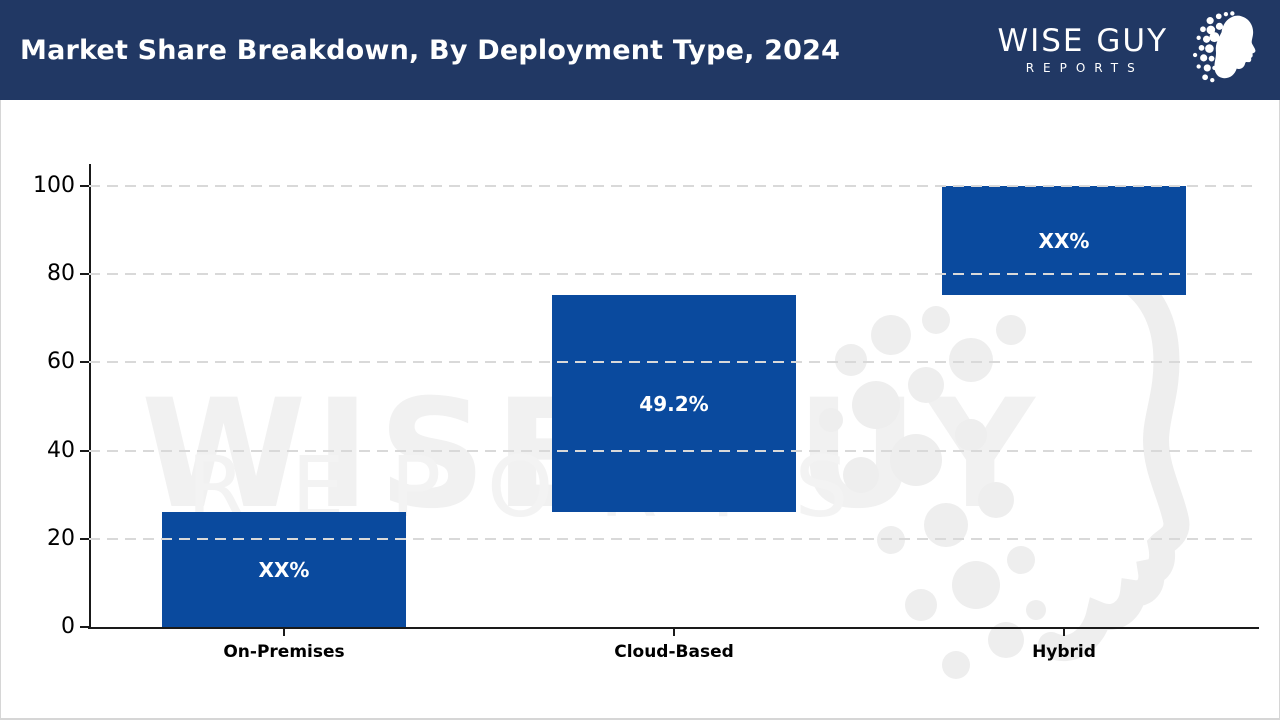  I want to click on y-tick-label: 60, so click(61, 362).